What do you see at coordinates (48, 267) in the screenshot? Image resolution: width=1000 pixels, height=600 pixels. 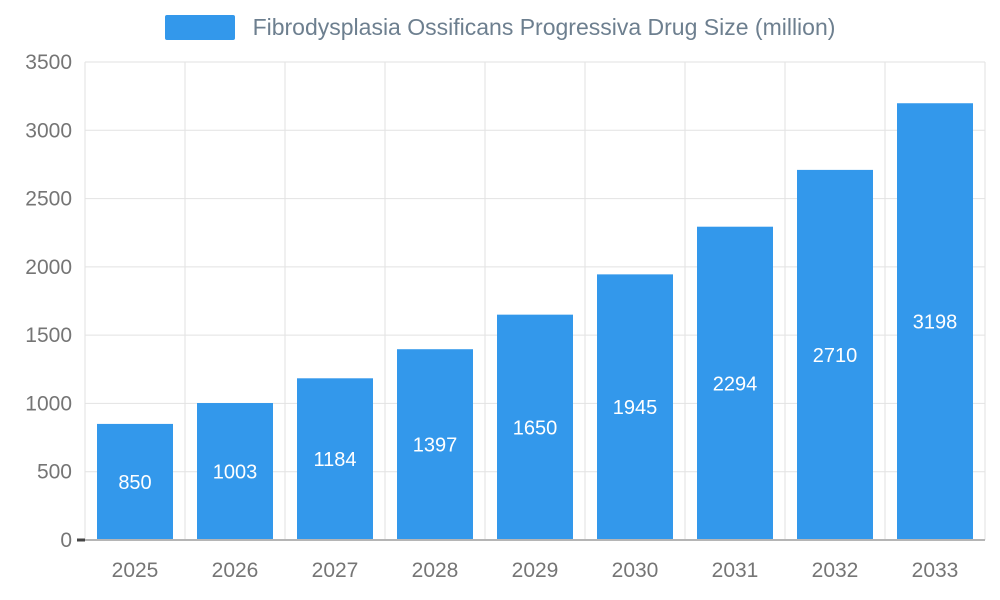 I see `y-tick-label: 2000` at bounding box center [48, 267].